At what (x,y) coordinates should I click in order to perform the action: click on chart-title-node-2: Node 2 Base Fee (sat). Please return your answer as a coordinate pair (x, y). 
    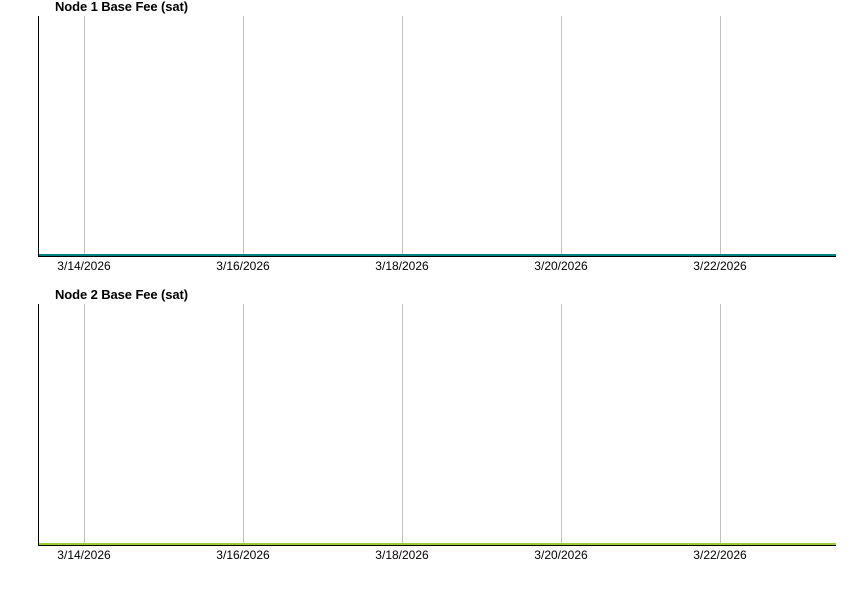
    Looking at the image, I should click on (122, 294).